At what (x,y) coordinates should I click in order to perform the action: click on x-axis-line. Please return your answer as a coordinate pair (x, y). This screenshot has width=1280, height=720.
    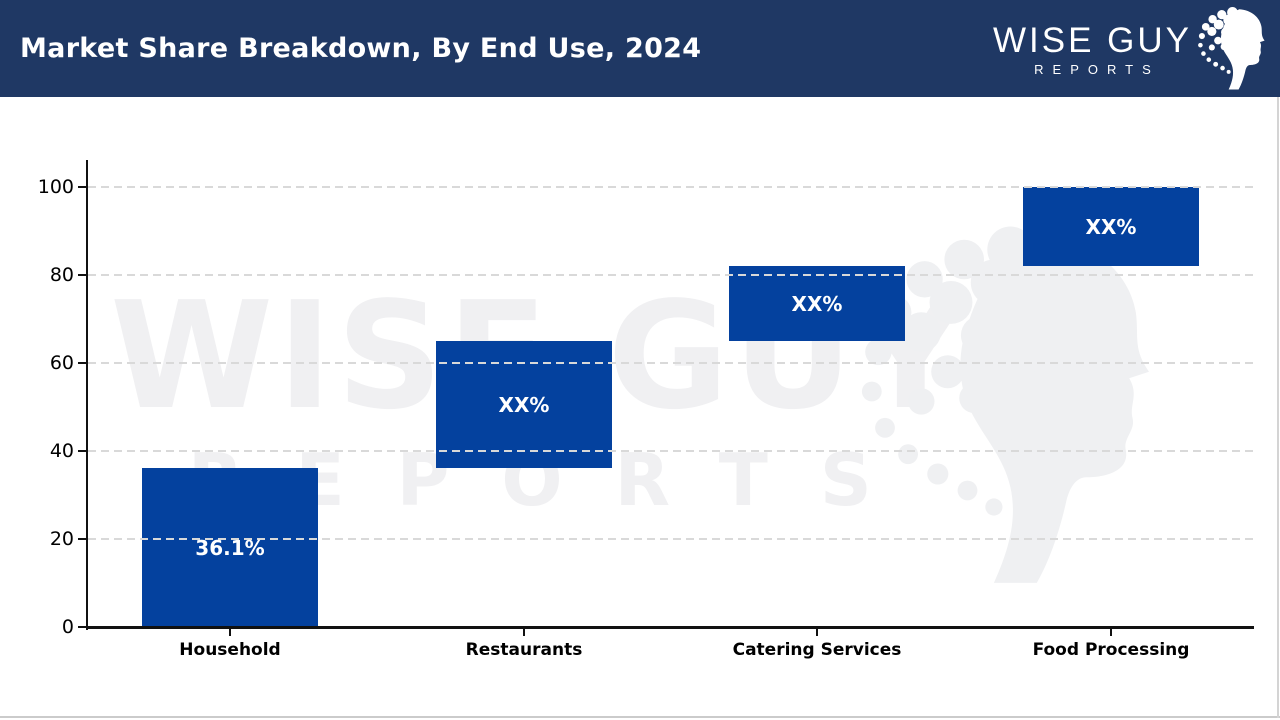
    Looking at the image, I should click on (670, 627).